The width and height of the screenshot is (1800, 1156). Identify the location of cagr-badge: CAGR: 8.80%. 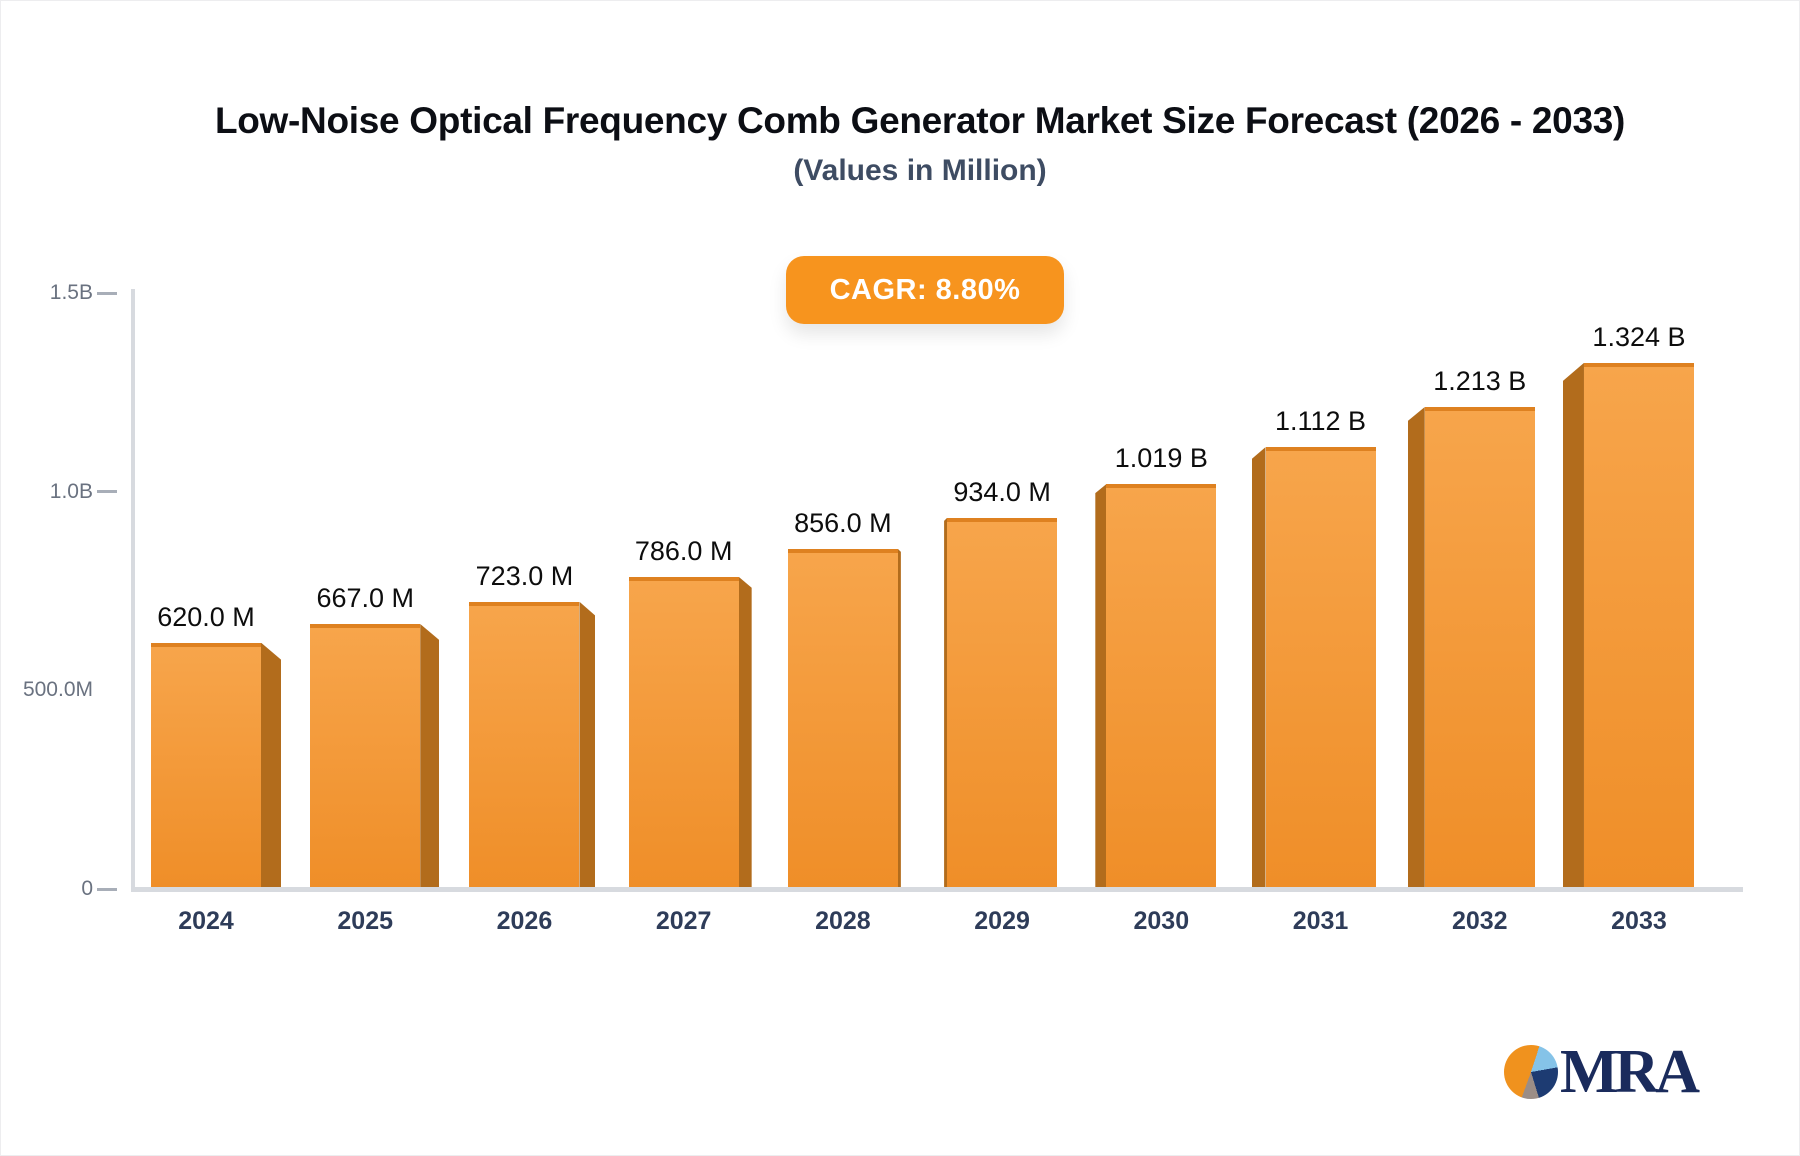
(925, 290).